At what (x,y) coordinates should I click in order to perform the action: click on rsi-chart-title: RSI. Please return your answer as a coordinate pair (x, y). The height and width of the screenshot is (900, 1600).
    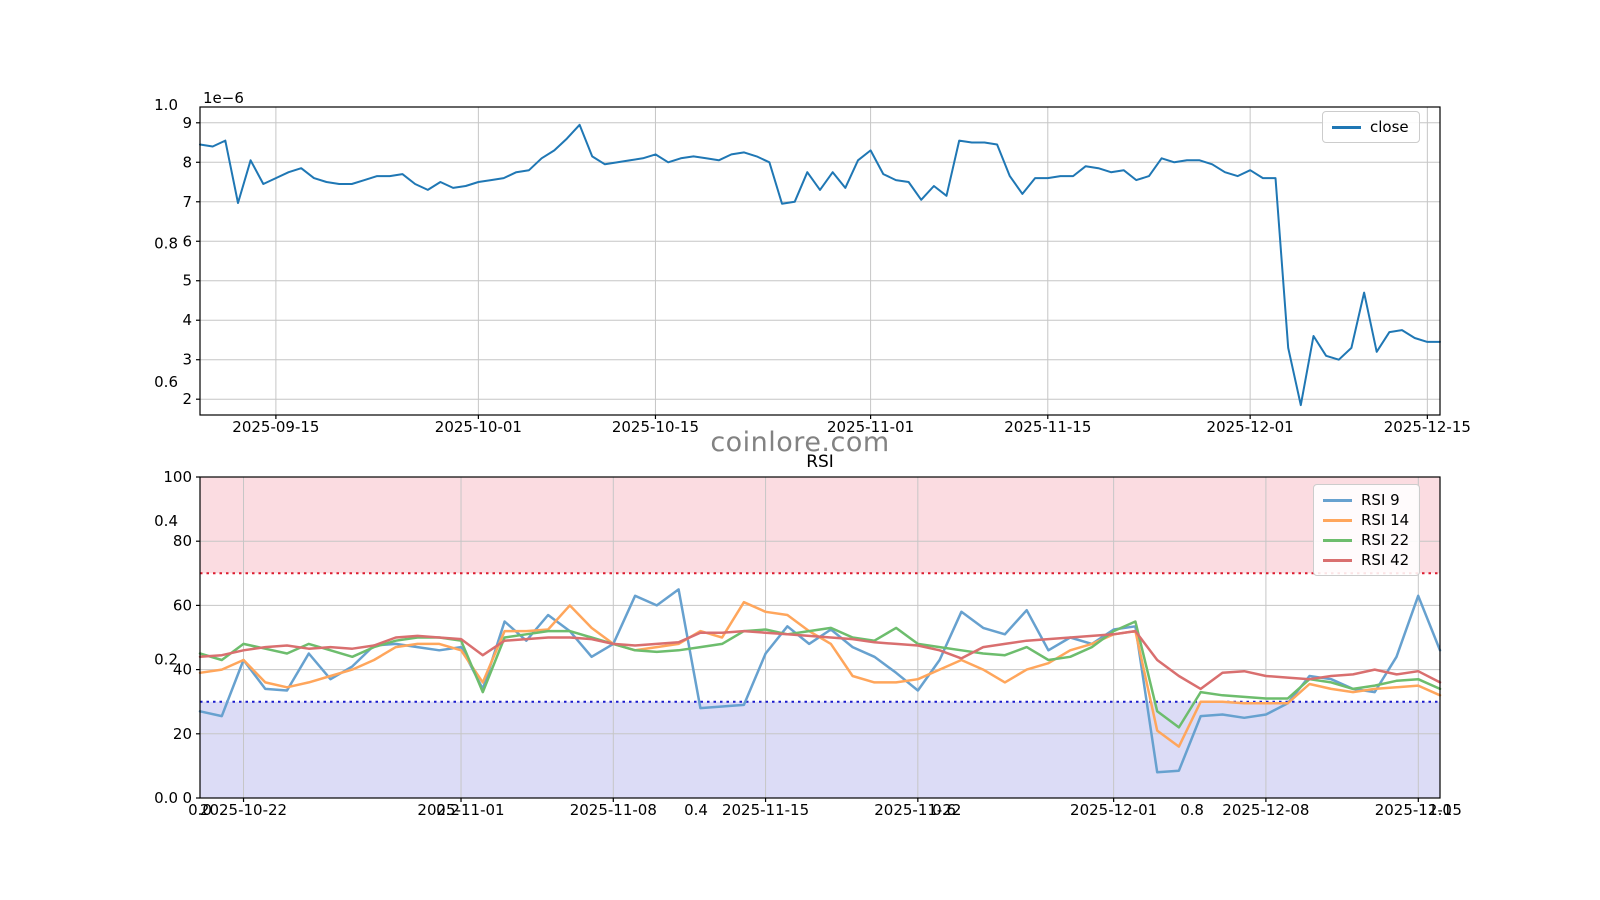
    Looking at the image, I should click on (820, 462).